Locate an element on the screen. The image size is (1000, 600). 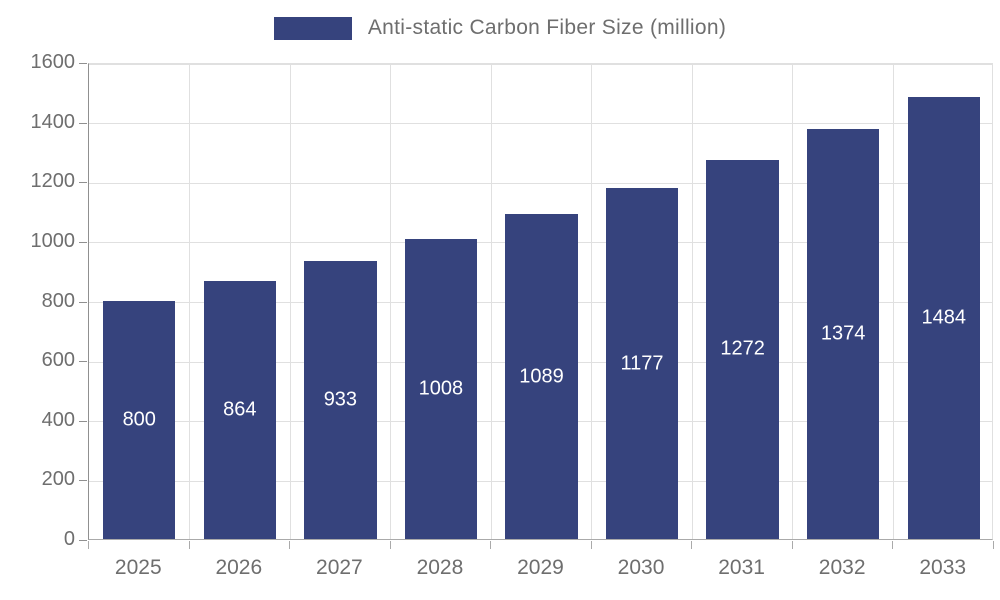
x-axis-tick-label: 2031 is located at coordinates (741, 567).